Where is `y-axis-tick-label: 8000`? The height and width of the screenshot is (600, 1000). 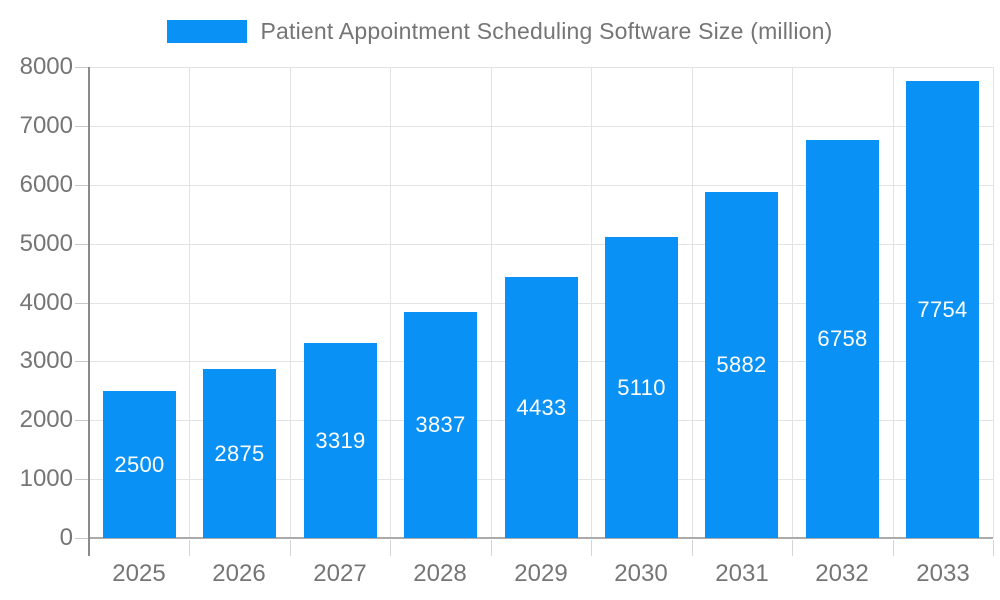
y-axis-tick-label: 8000 is located at coordinates (46, 66).